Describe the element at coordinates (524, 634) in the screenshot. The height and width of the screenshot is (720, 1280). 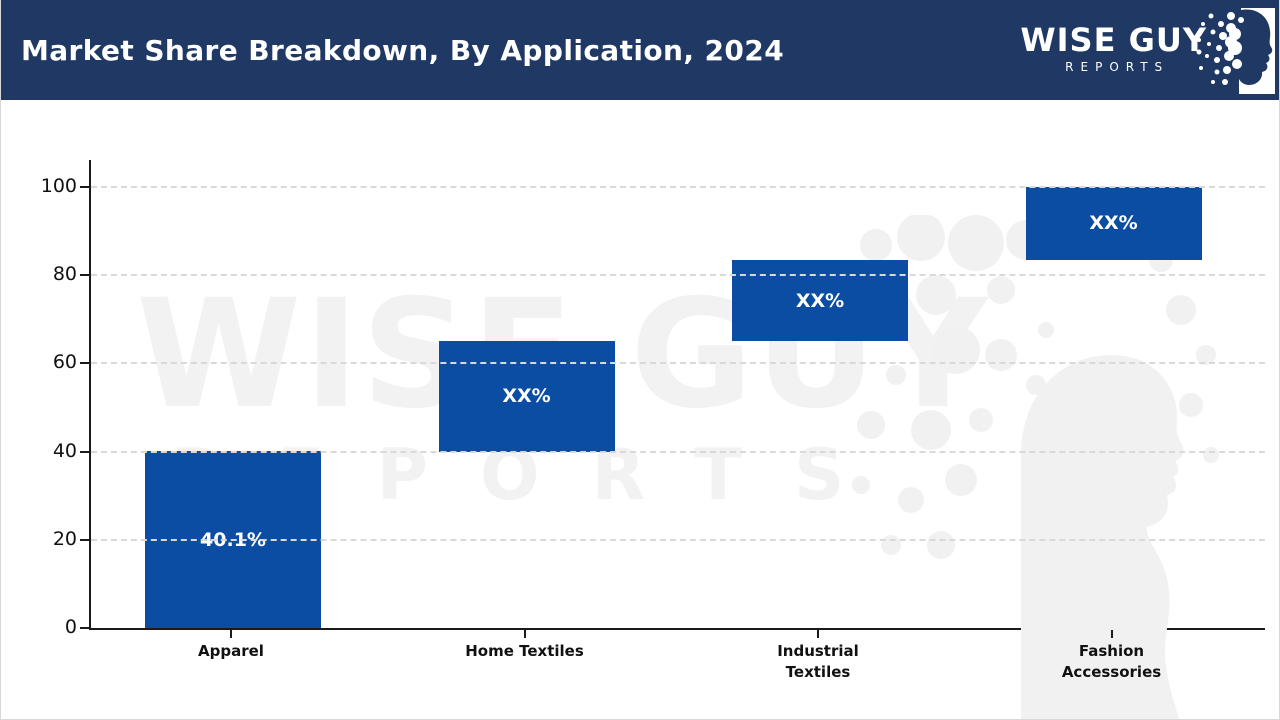
I see `x-tick-mark-home-textiles` at that location.